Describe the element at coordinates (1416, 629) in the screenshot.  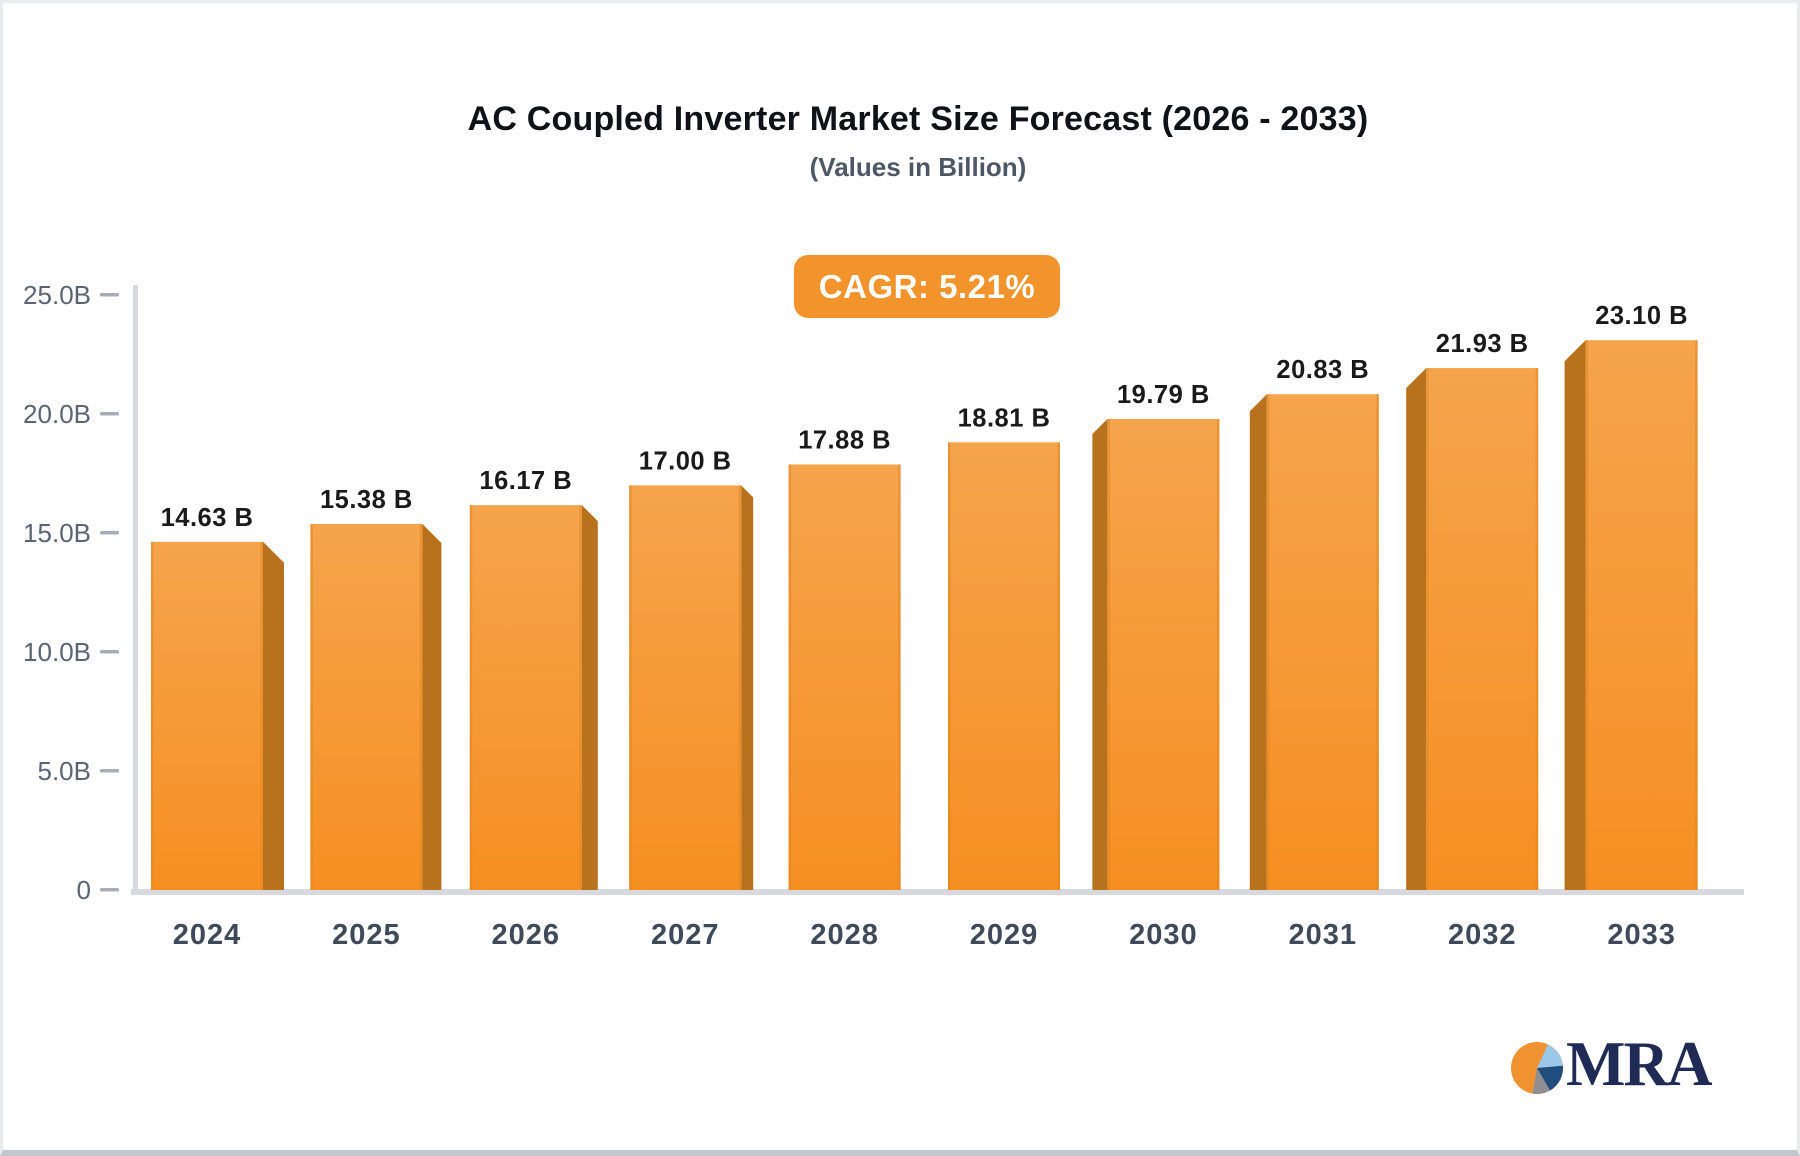
I see `bar-side-2032` at that location.